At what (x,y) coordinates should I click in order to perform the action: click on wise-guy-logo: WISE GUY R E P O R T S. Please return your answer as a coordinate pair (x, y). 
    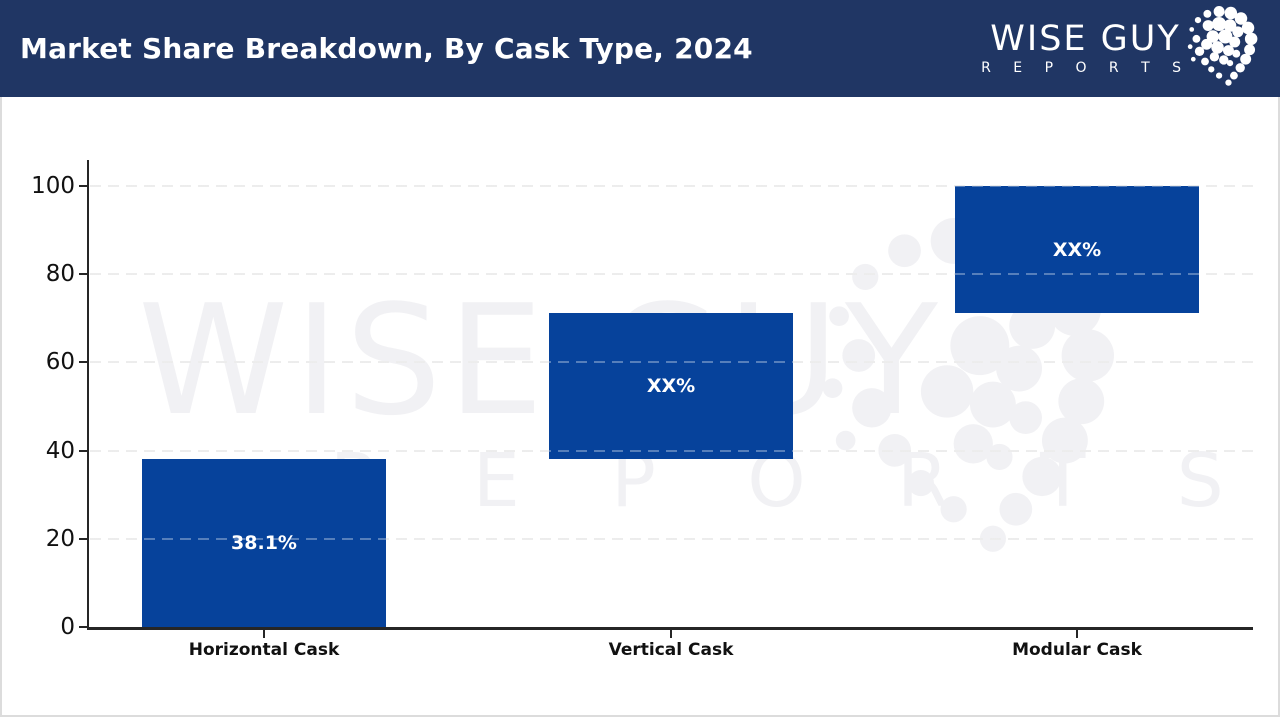
    Looking at the image, I should click on (1123, 48).